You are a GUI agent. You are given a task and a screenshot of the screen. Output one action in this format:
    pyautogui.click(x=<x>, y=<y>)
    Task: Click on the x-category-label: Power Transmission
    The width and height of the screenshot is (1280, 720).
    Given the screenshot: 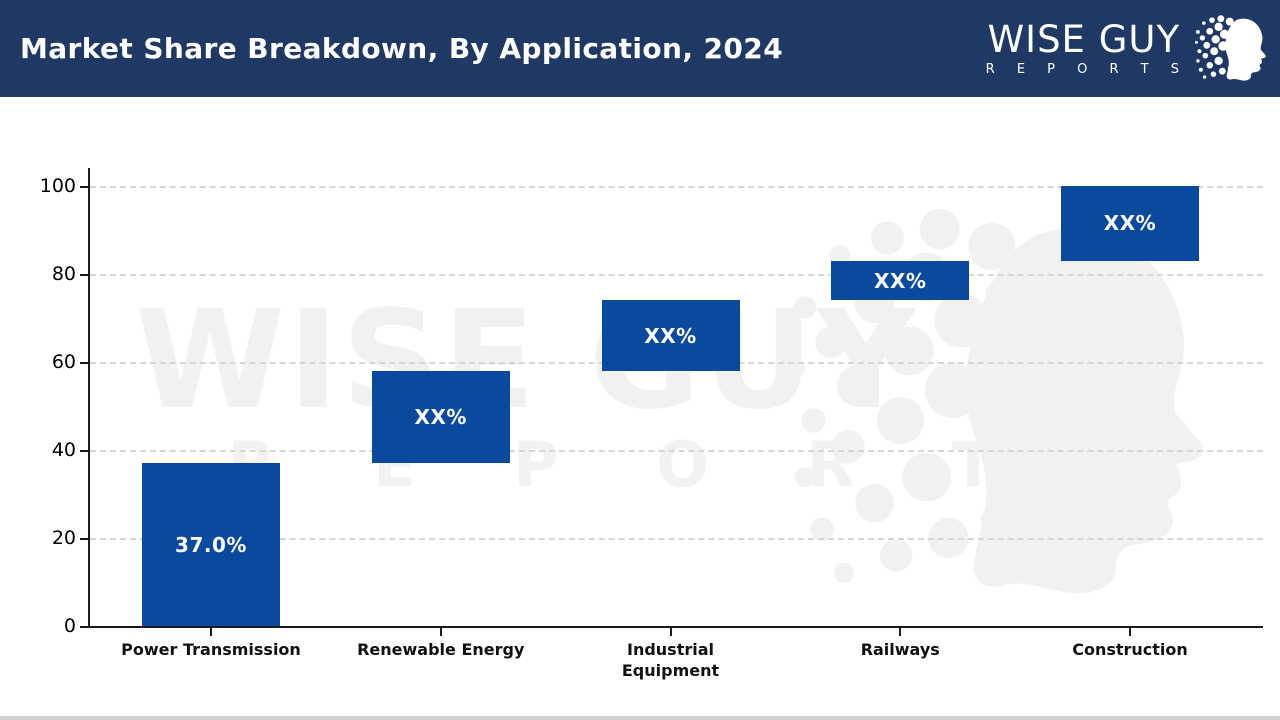 What is the action you would take?
    pyautogui.click(x=211, y=650)
    